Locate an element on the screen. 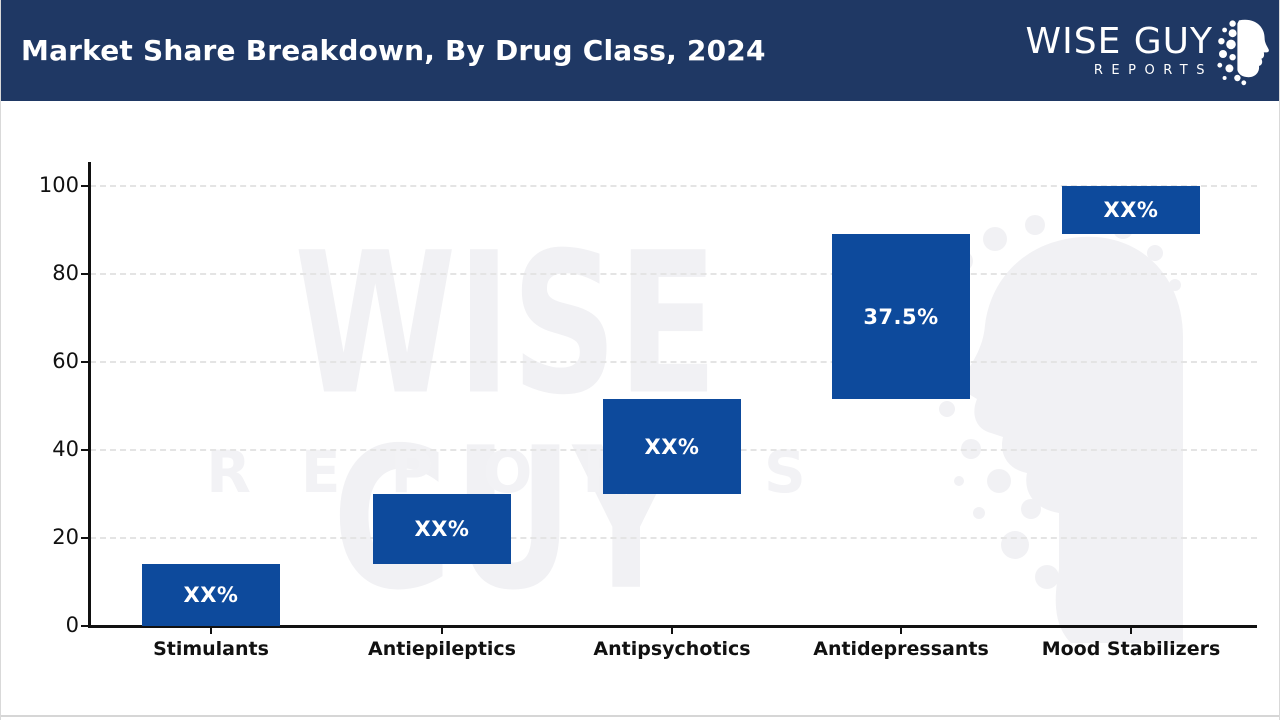  bar-antidepressants: 37.5% is located at coordinates (901, 317).